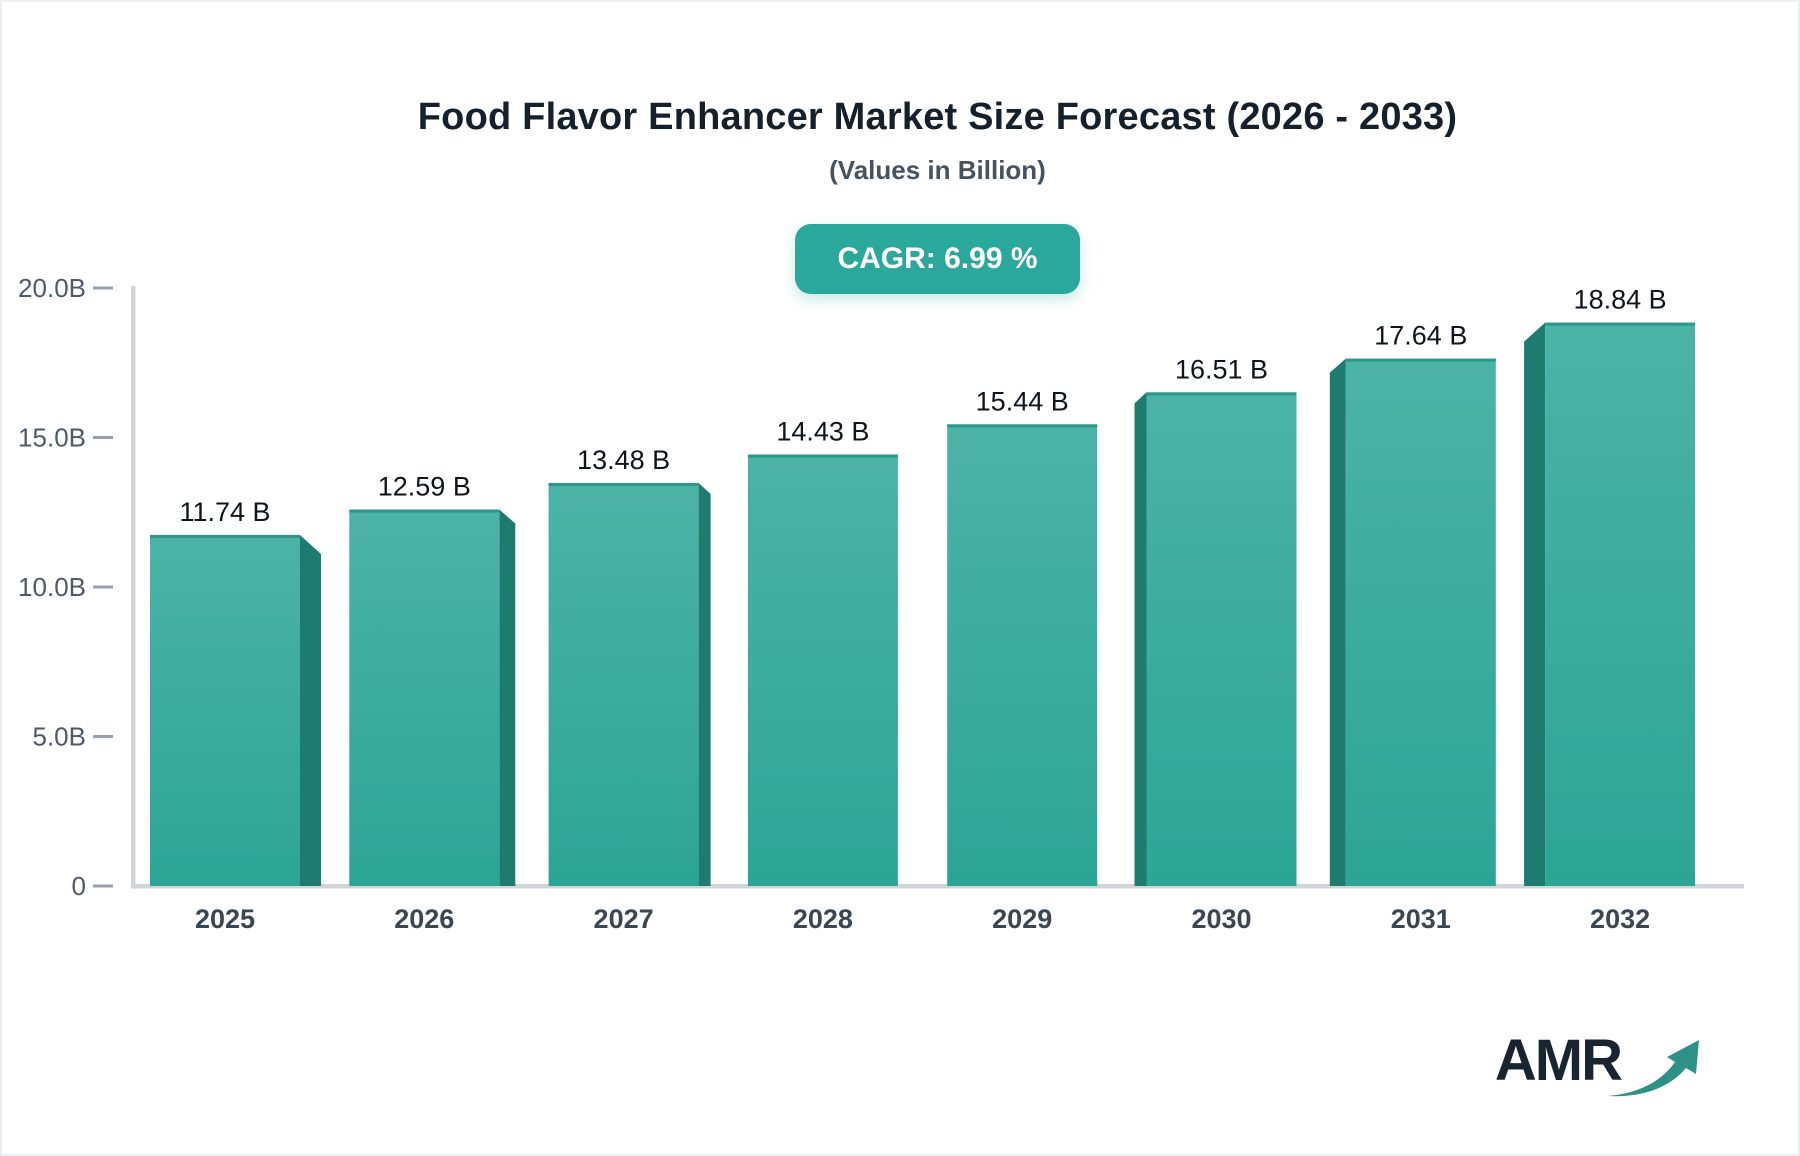 This screenshot has height=1156, width=1800. I want to click on bar-value-label-2027: 13.48 B, so click(623, 460).